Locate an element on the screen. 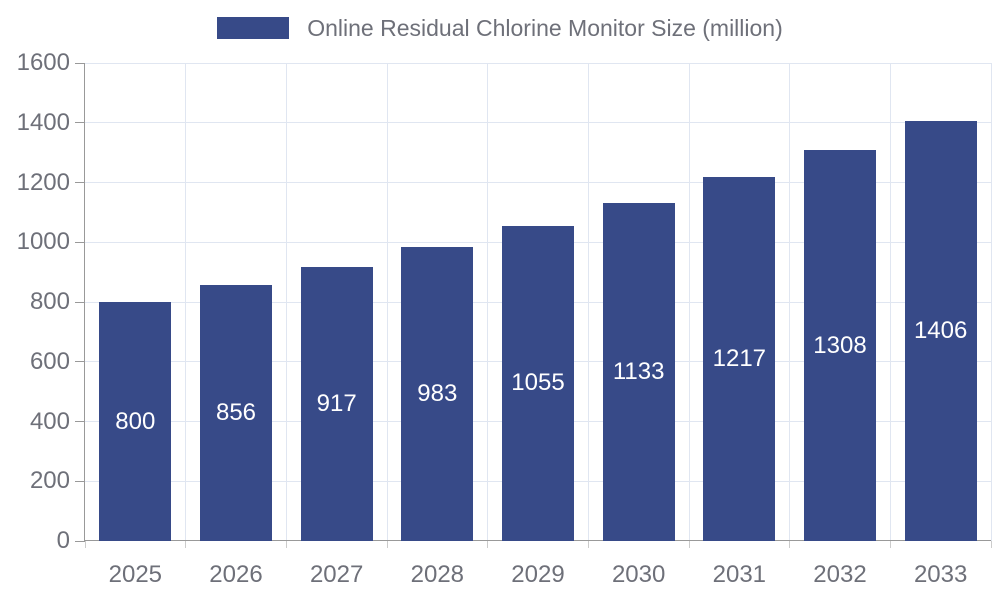  bar-value-label: 856 is located at coordinates (236, 413).